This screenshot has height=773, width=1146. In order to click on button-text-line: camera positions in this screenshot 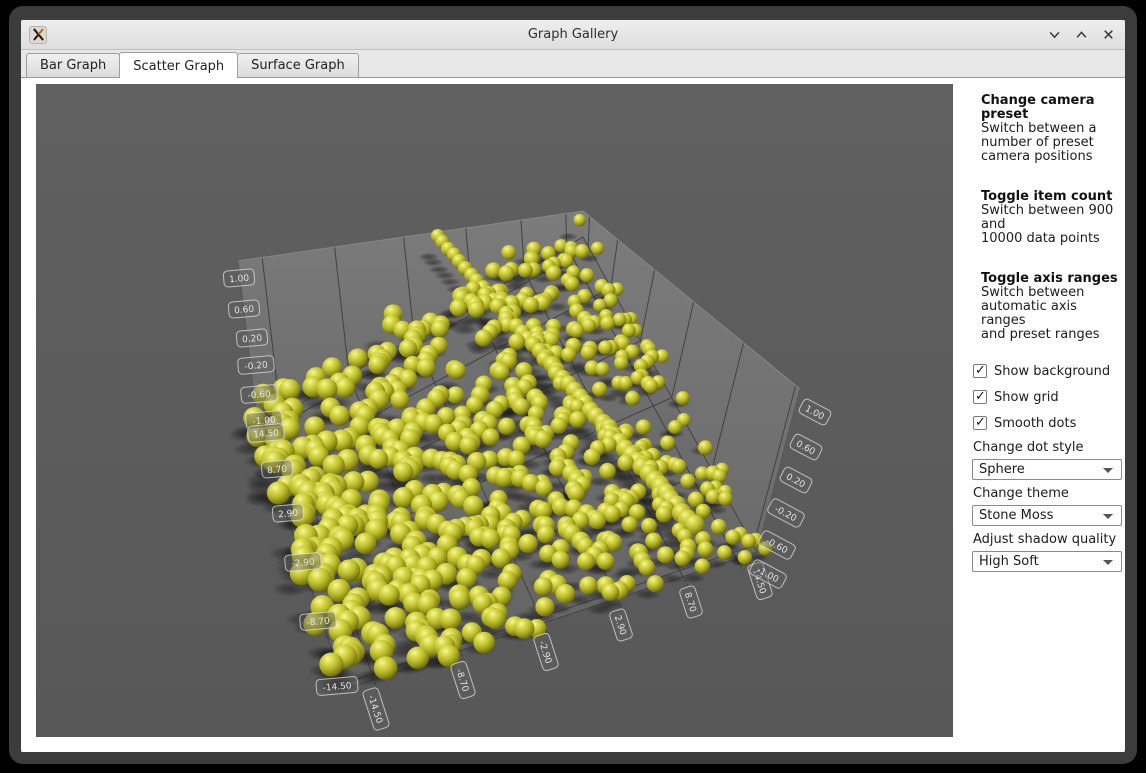, I will do `click(1037, 156)`.